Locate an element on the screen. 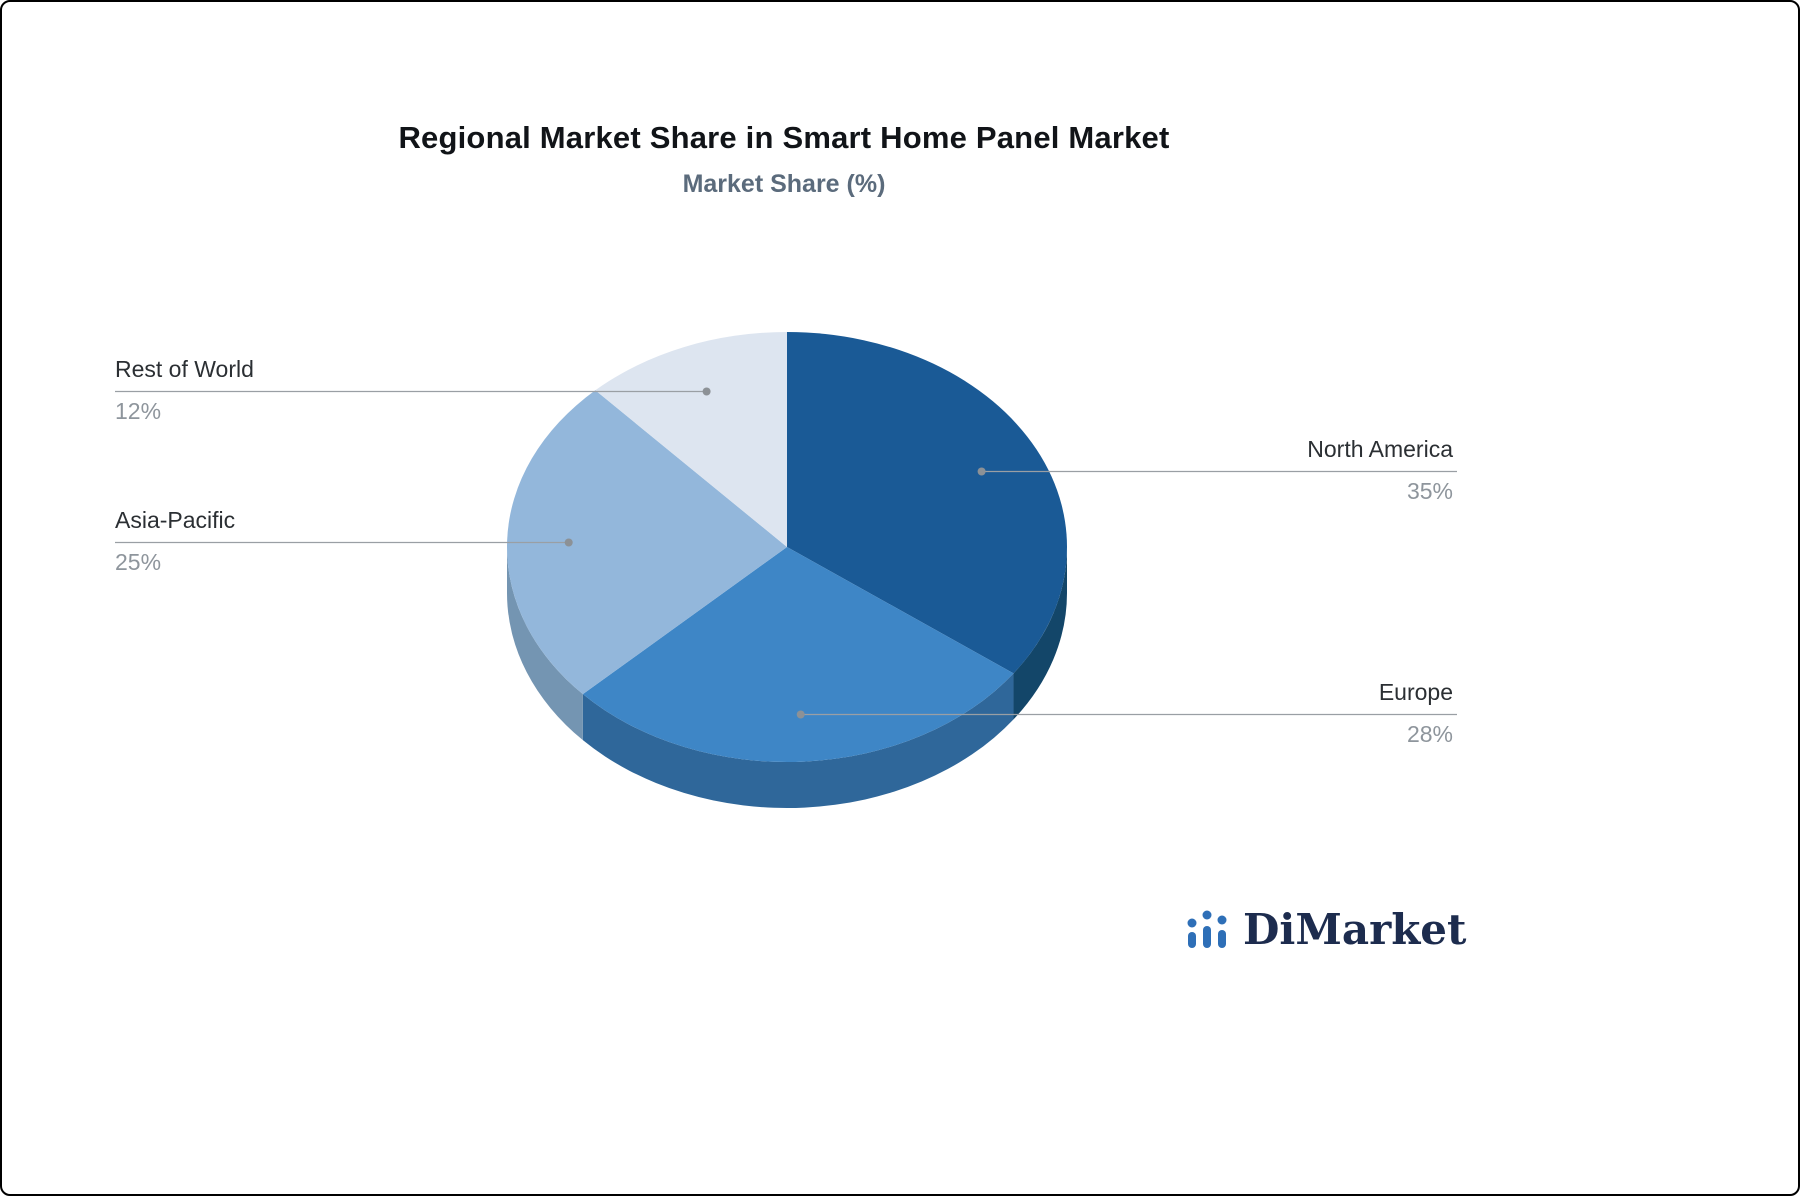  callout-dot-rest-of-world is located at coordinates (706, 391).